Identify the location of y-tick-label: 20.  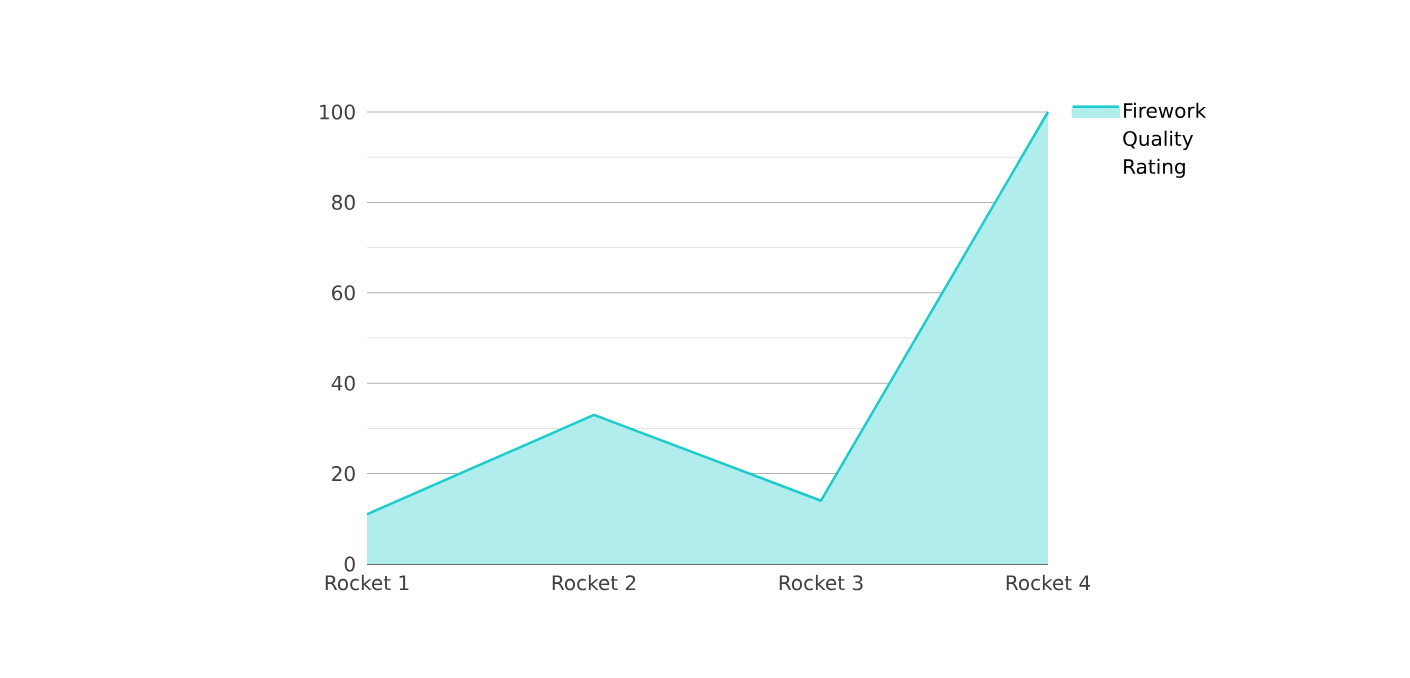
(343, 474).